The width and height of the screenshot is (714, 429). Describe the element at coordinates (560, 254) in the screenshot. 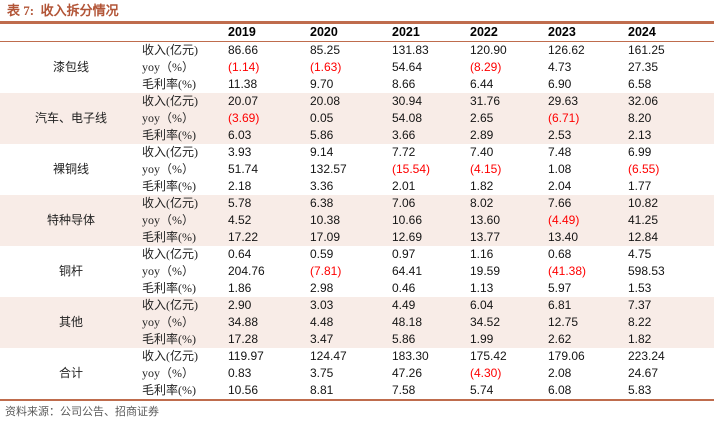

I see `value-cell: 0.68` at that location.